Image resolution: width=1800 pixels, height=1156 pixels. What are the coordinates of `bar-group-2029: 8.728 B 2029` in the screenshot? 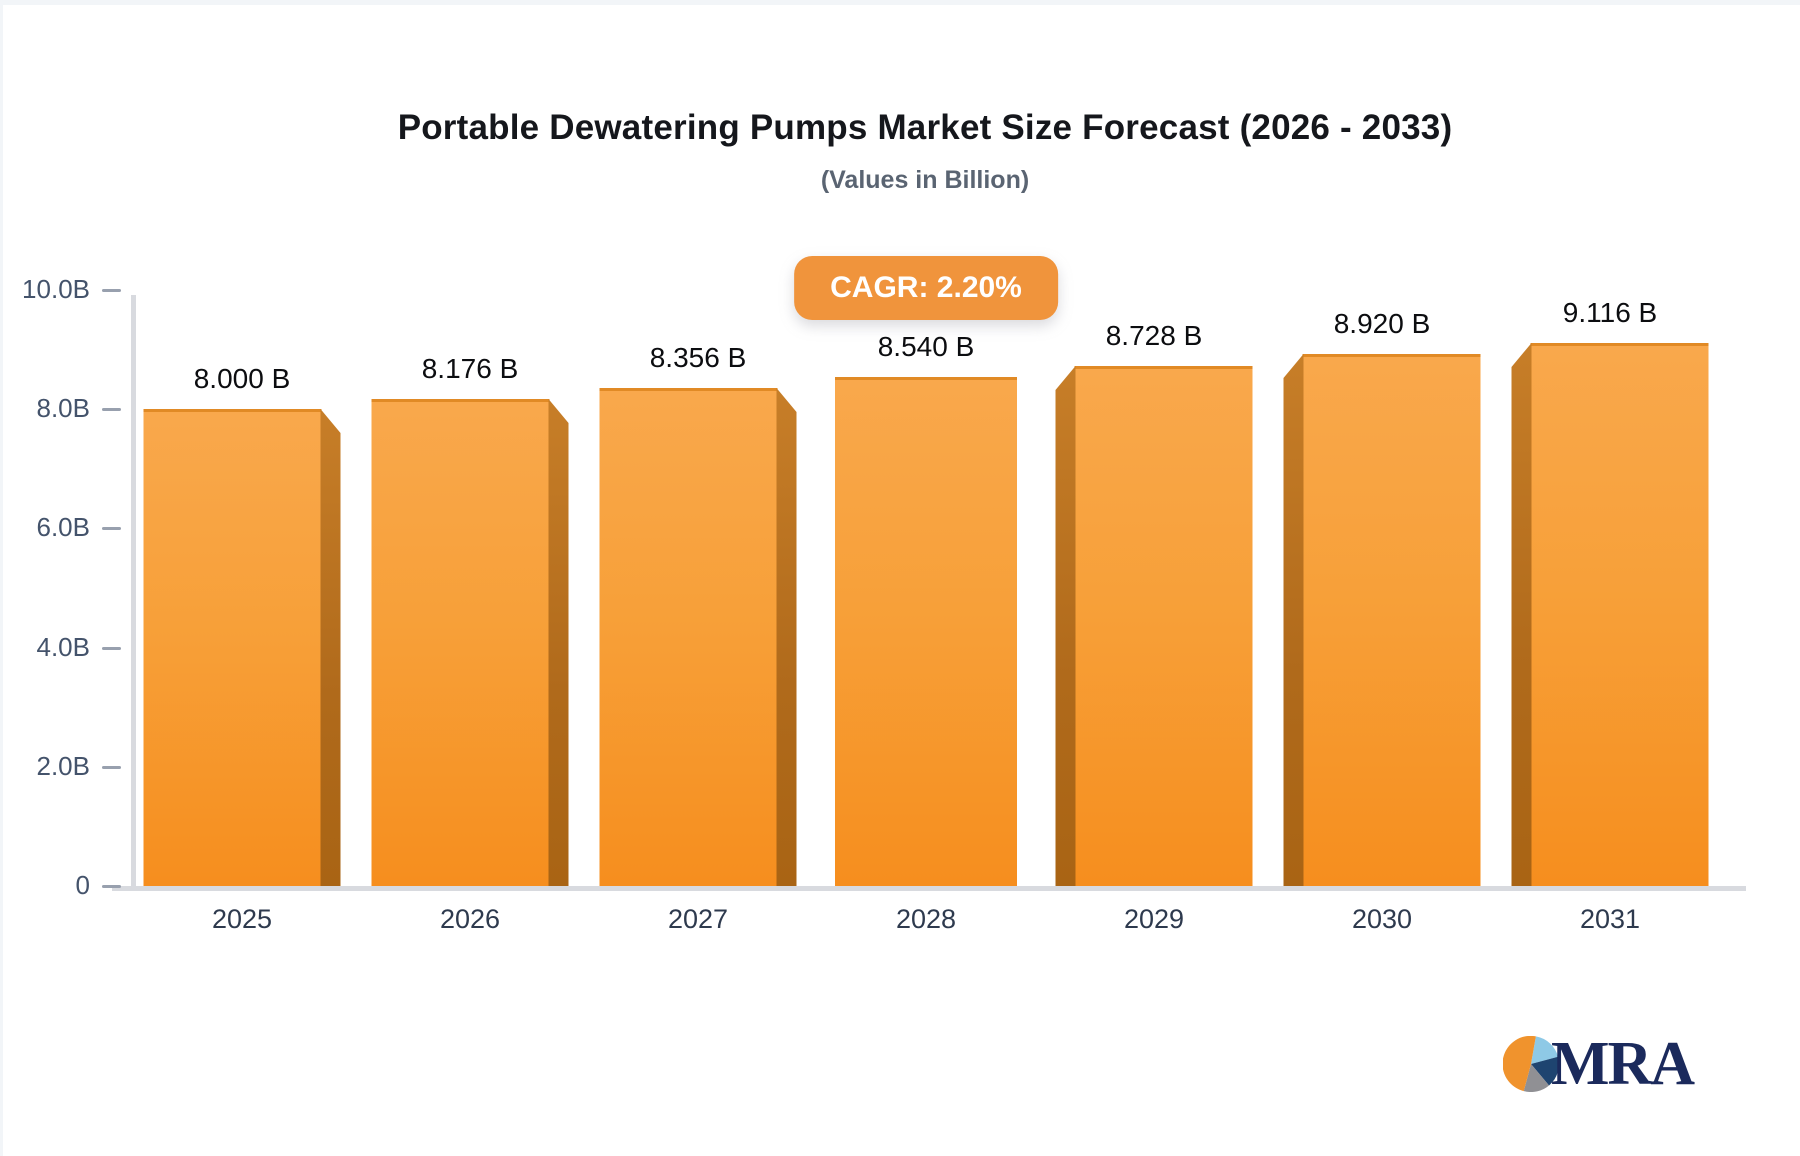 It's located at (1154, 467).